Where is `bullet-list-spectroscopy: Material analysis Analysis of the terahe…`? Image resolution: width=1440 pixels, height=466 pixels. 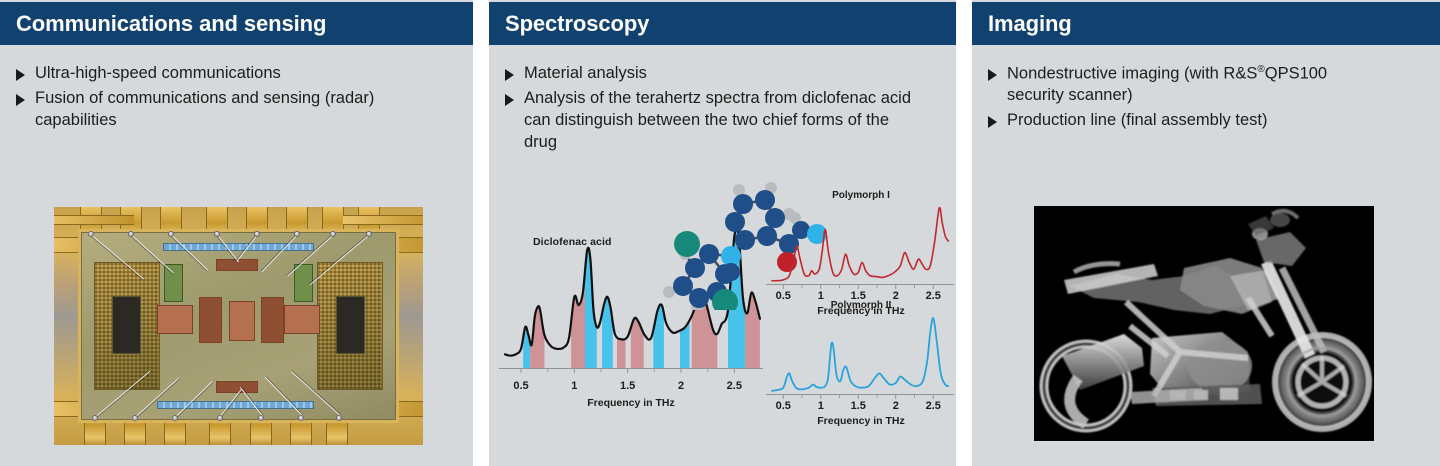
bullet-list-spectroscopy: Material analysis Analysis of the terahe… is located at coordinates (722, 101).